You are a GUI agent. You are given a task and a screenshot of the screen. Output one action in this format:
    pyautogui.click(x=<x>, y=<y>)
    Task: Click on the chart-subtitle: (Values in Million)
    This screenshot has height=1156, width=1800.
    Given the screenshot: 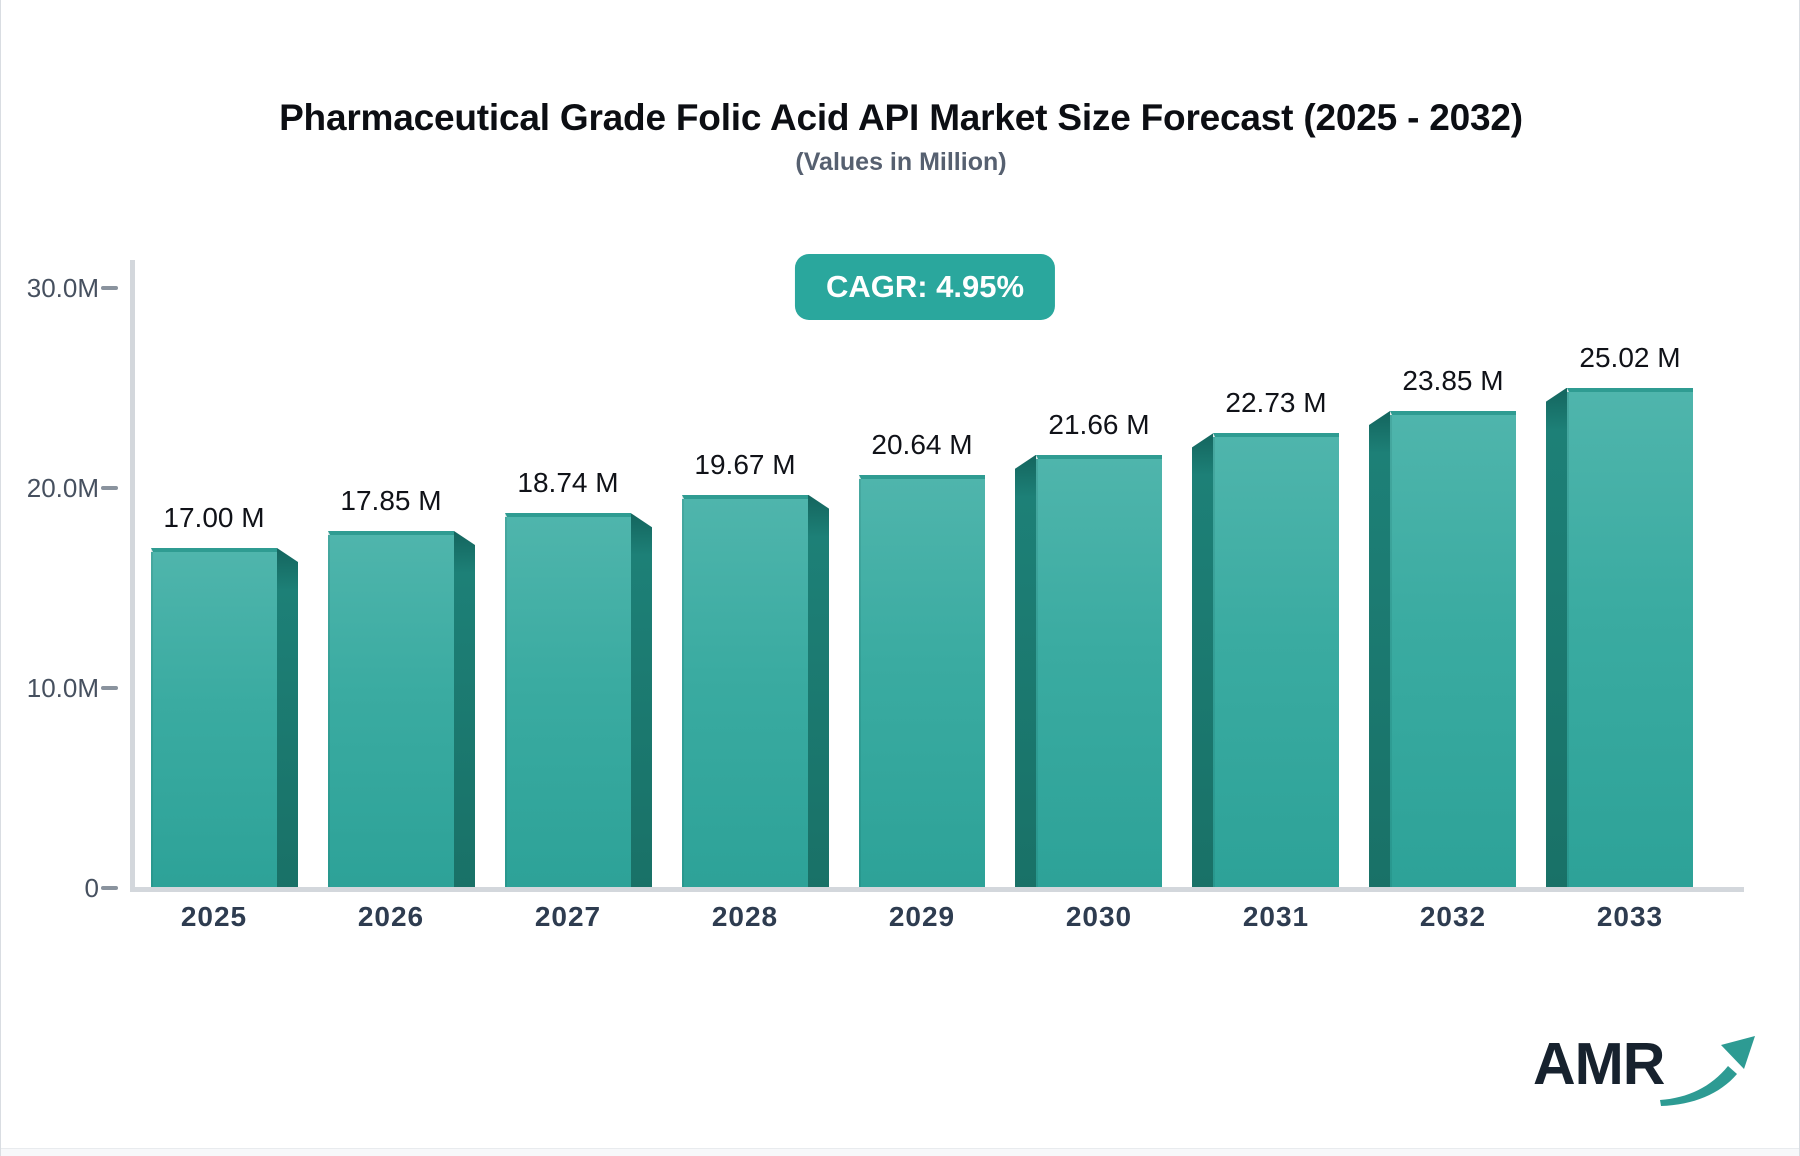 What is the action you would take?
    pyautogui.click(x=901, y=162)
    